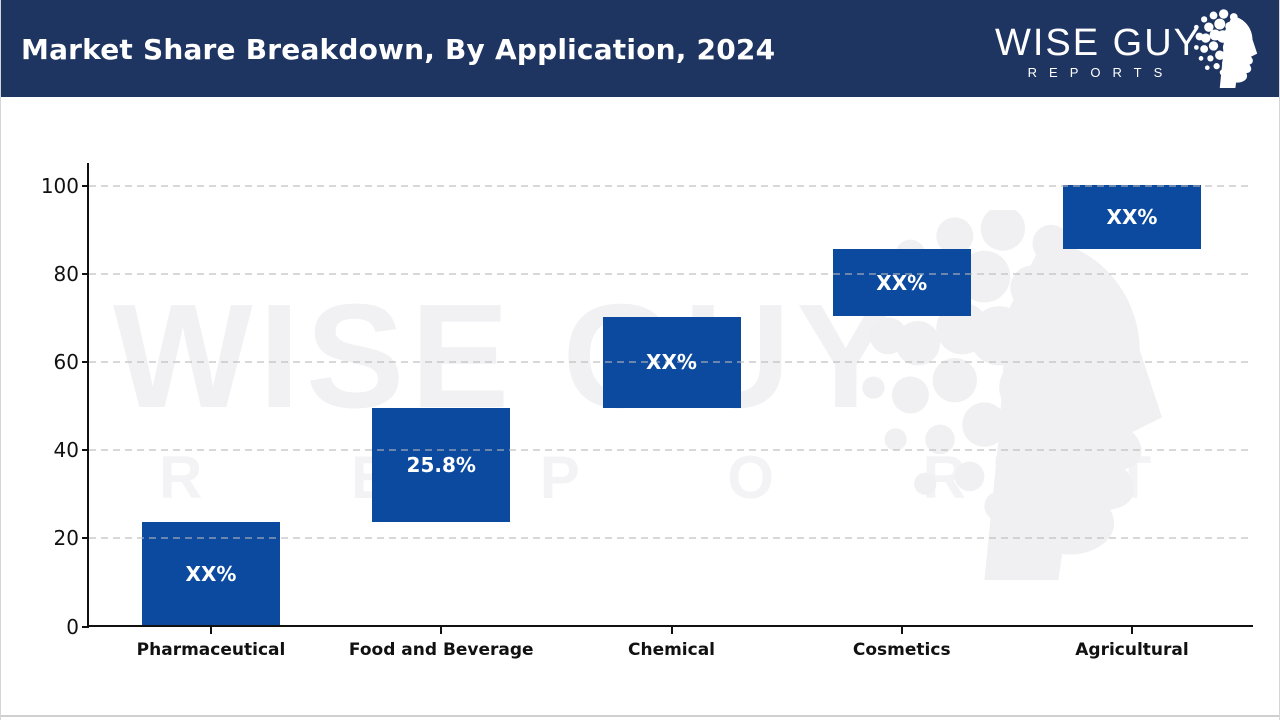 The height and width of the screenshot is (720, 1280). Describe the element at coordinates (88, 395) in the screenshot. I see `y-axis-spine` at that location.